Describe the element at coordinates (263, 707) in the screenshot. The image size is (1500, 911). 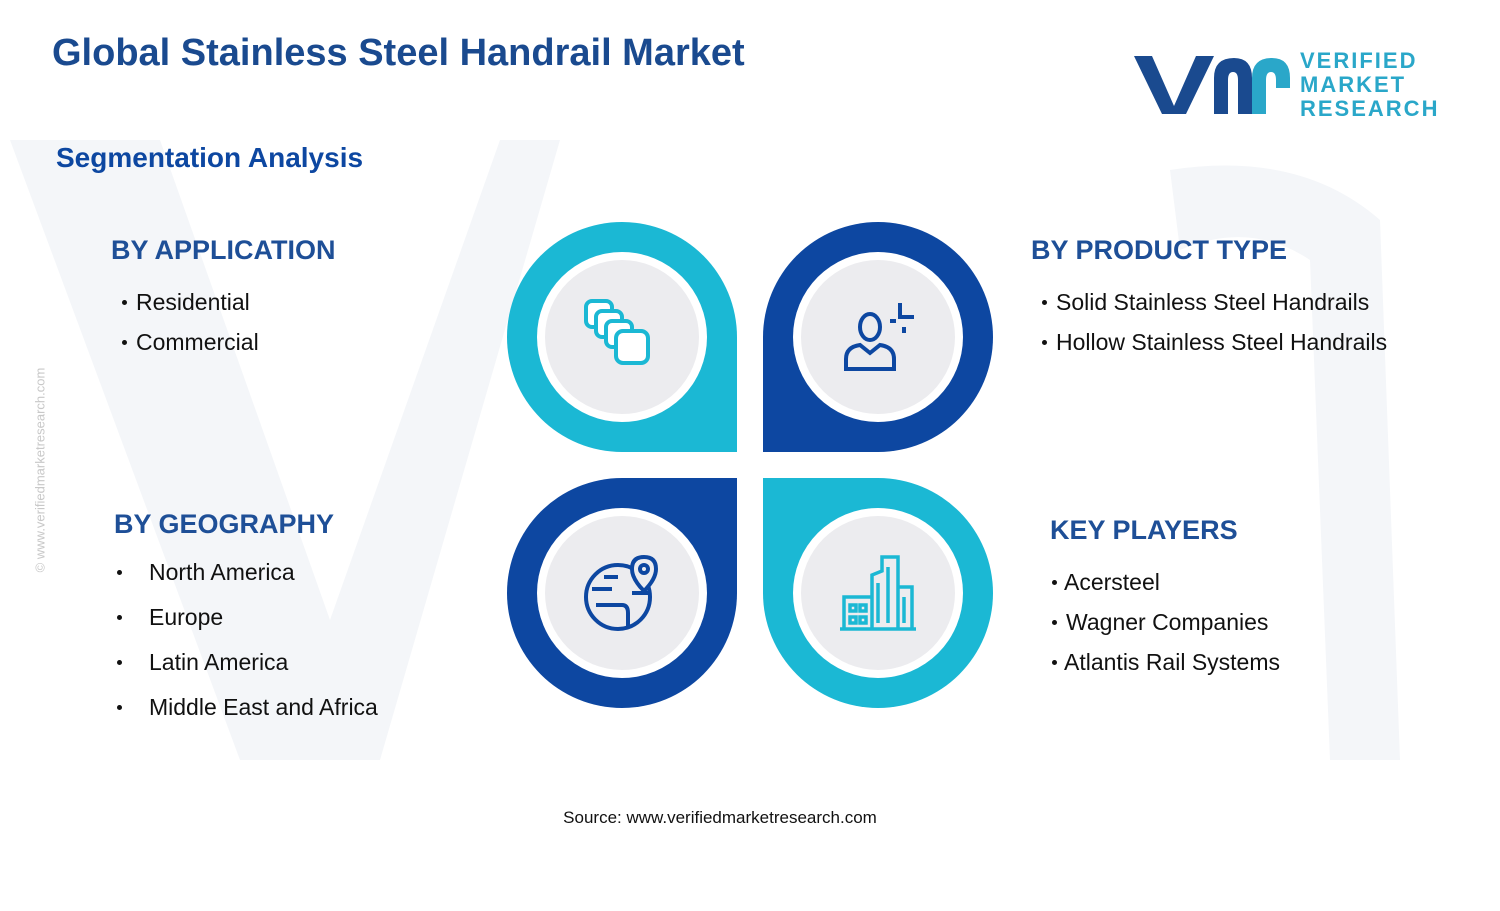
I see `segment-item: Middle East and Africa` at that location.